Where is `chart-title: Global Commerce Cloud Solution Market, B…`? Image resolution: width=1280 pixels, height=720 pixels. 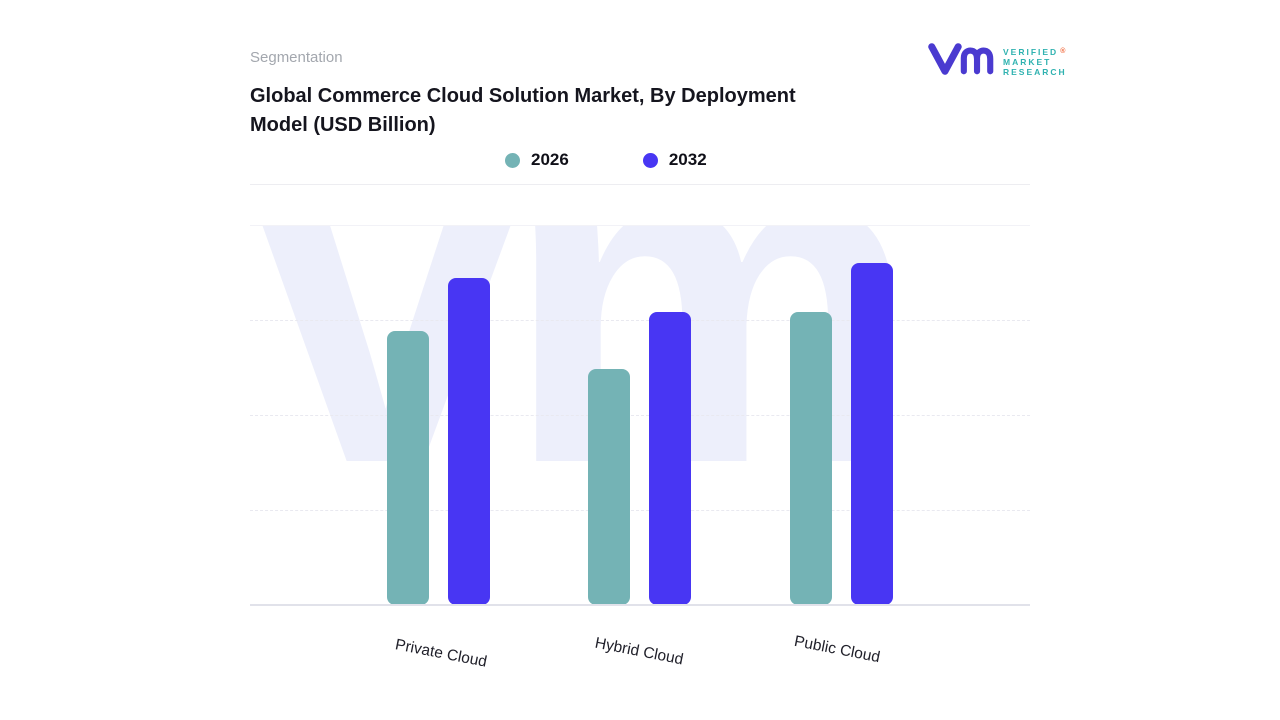
chart-title: Global Commerce Cloud Solution Market, B… is located at coordinates (570, 111).